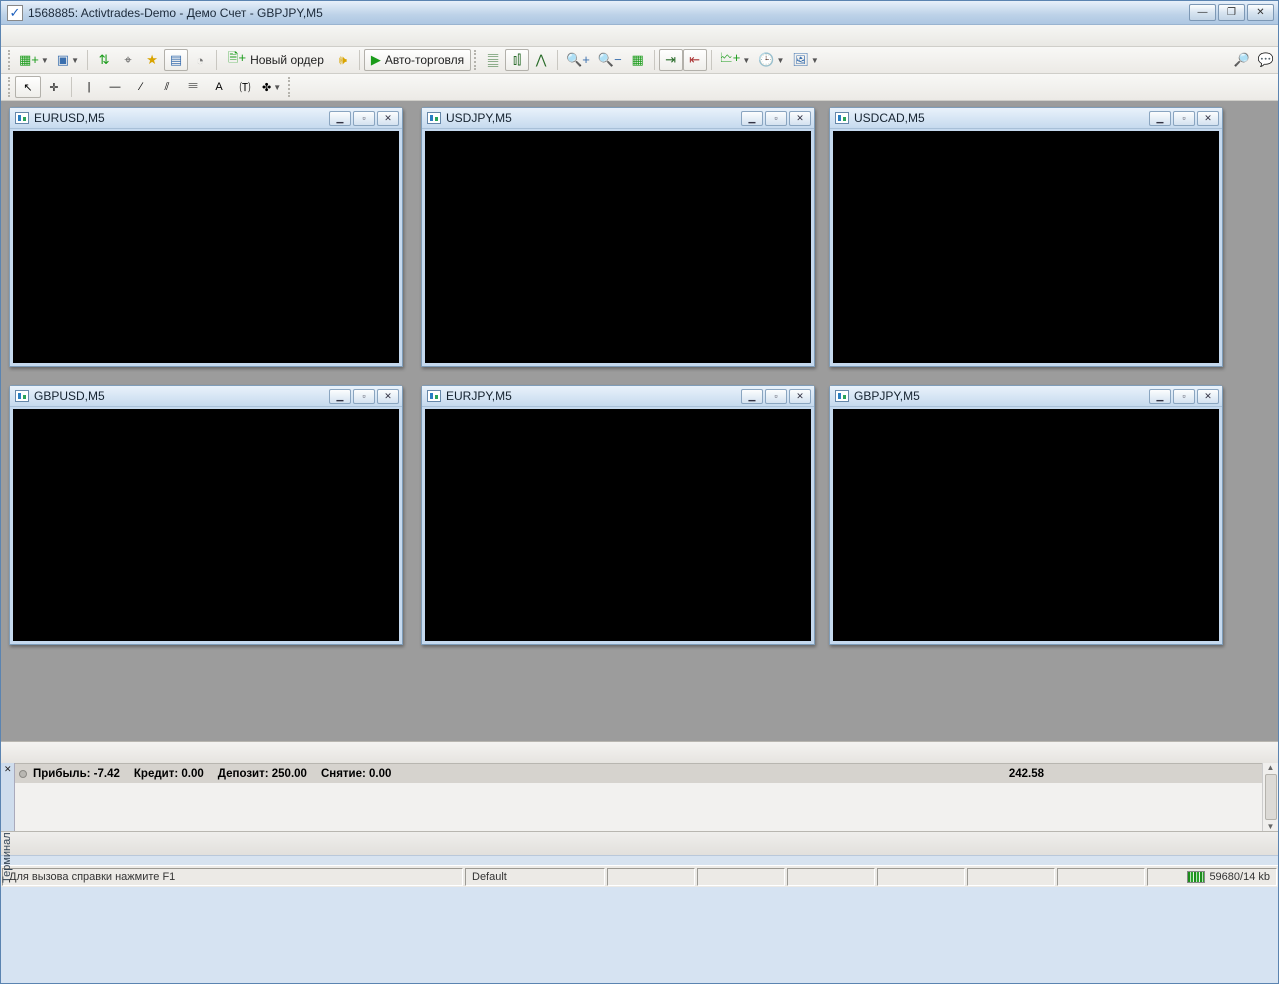 The width and height of the screenshot is (1279, 984). Describe the element at coordinates (262, 773) in the screenshot. I see `summary-deposit: Депозит: 250.00` at that location.